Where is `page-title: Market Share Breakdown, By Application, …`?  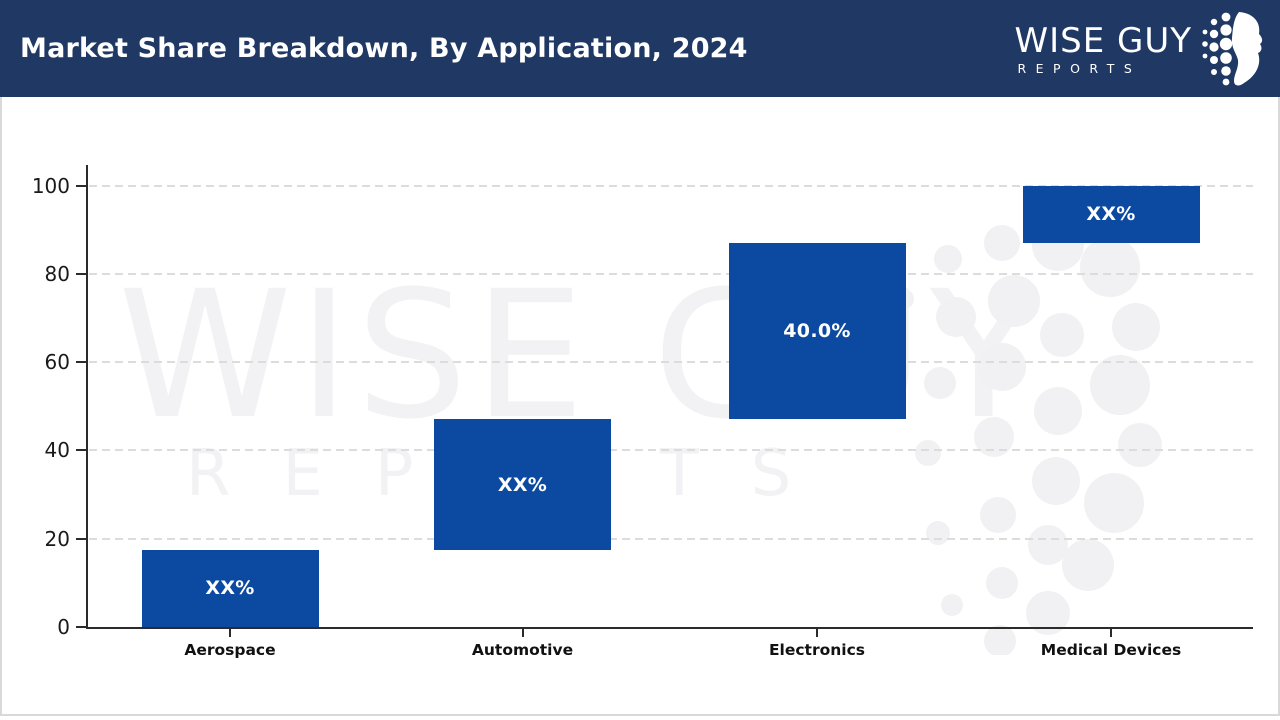 page-title: Market Share Breakdown, By Application, … is located at coordinates (384, 48).